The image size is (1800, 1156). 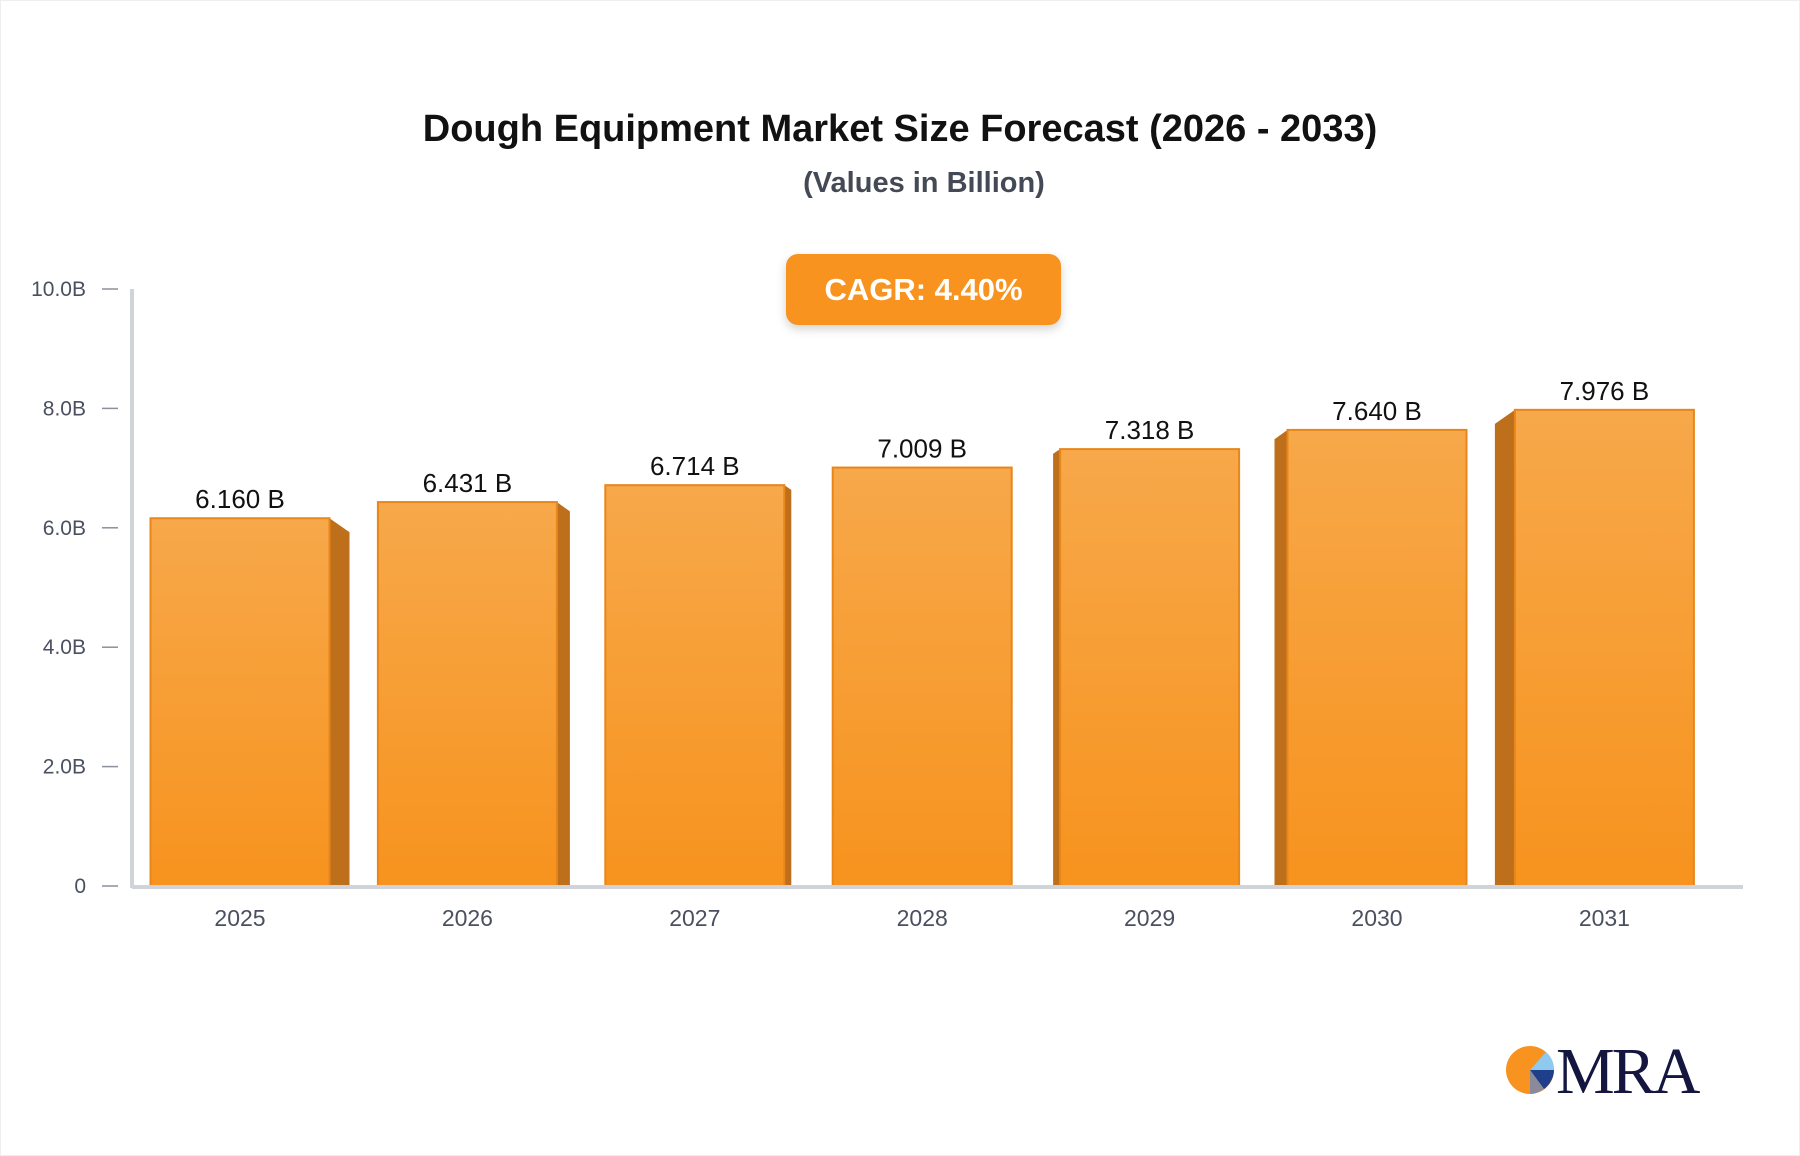 I want to click on mra-logo: MRA, so click(x=1604, y=1071).